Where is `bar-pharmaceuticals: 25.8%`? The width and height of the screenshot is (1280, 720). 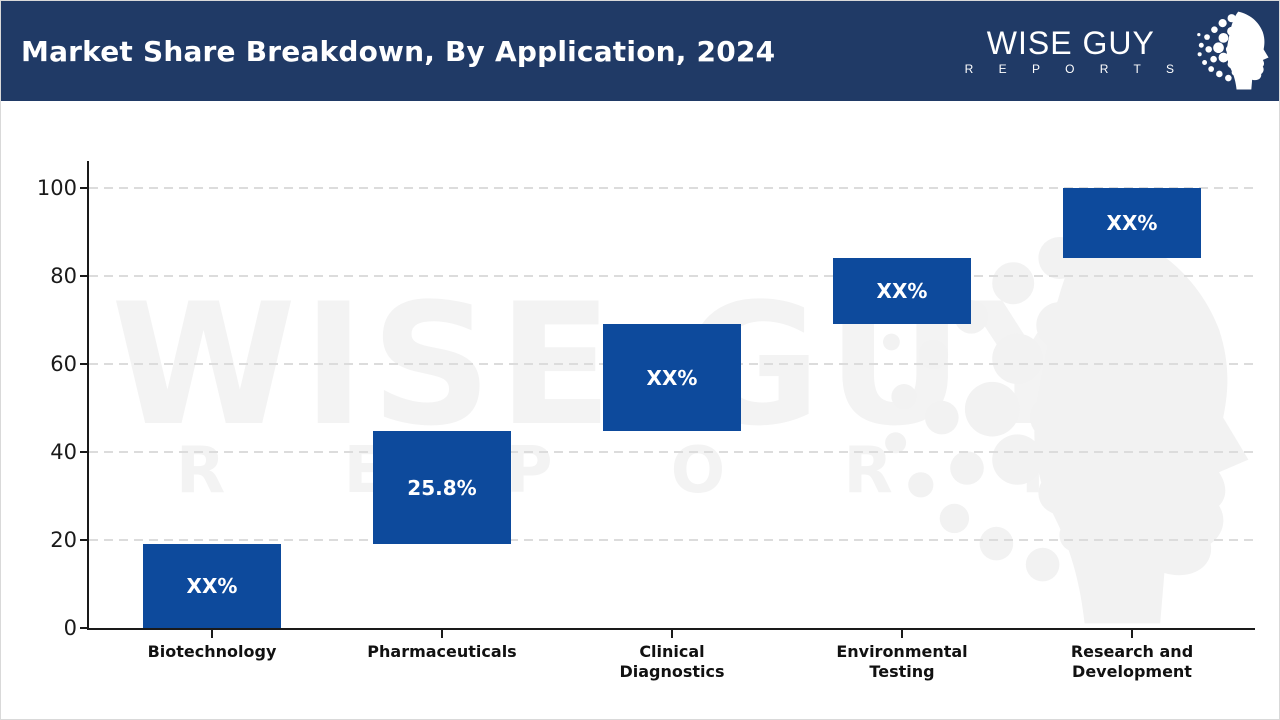 bar-pharmaceuticals: 25.8% is located at coordinates (442, 487).